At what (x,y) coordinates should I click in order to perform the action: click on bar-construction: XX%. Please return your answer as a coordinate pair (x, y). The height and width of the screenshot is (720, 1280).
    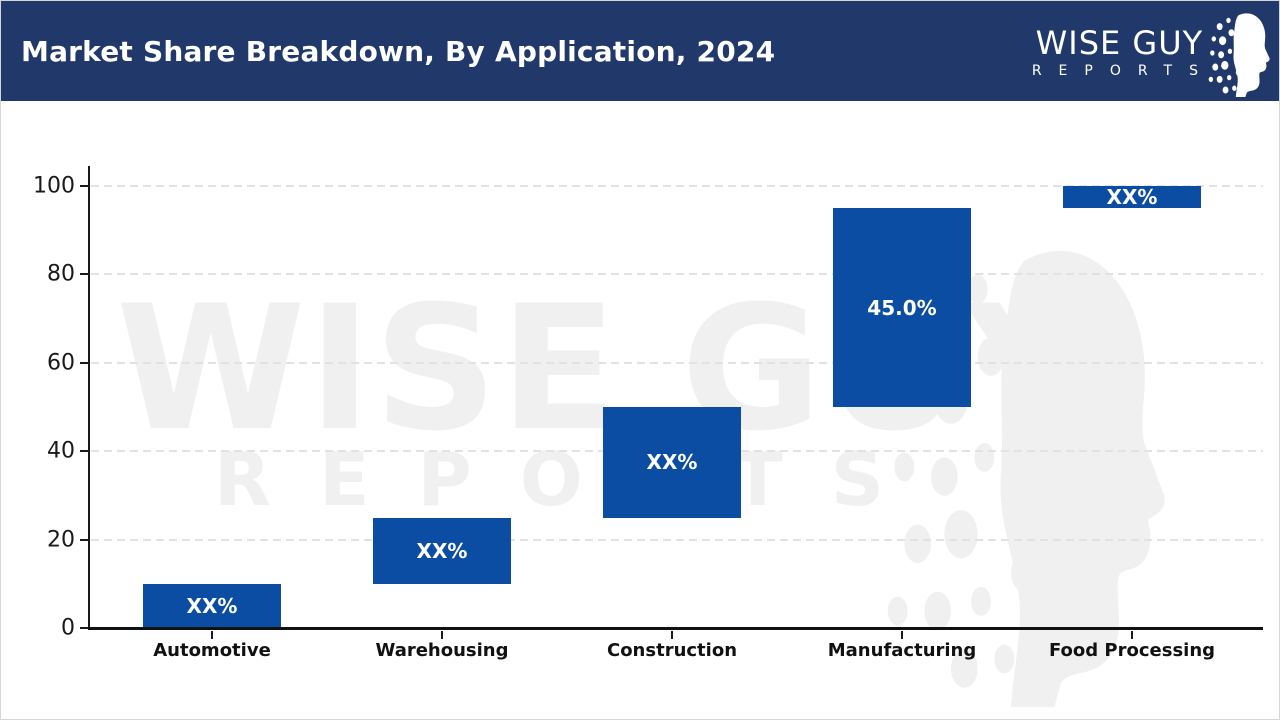
    Looking at the image, I should click on (672, 462).